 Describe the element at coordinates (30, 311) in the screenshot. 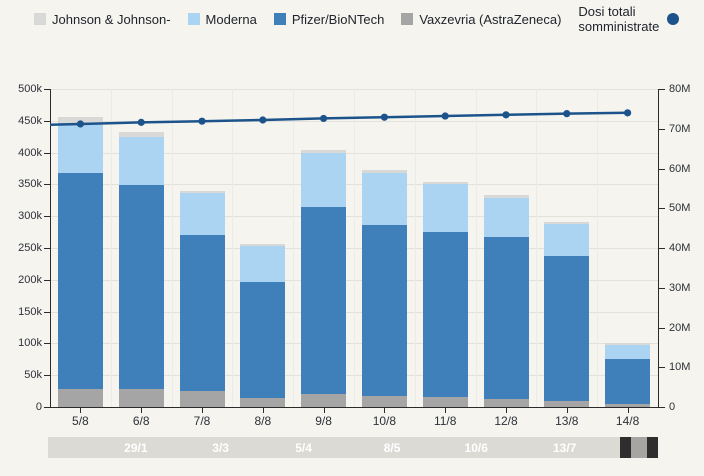

I see `y-axis-left-label: 150k` at that location.